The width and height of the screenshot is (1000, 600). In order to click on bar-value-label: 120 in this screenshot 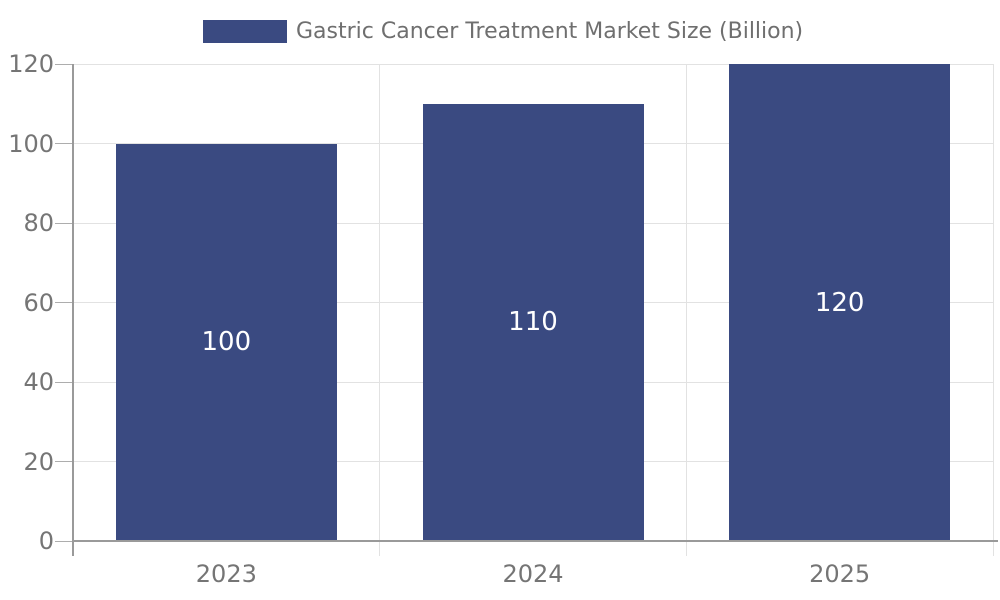, I will do `click(839, 302)`.